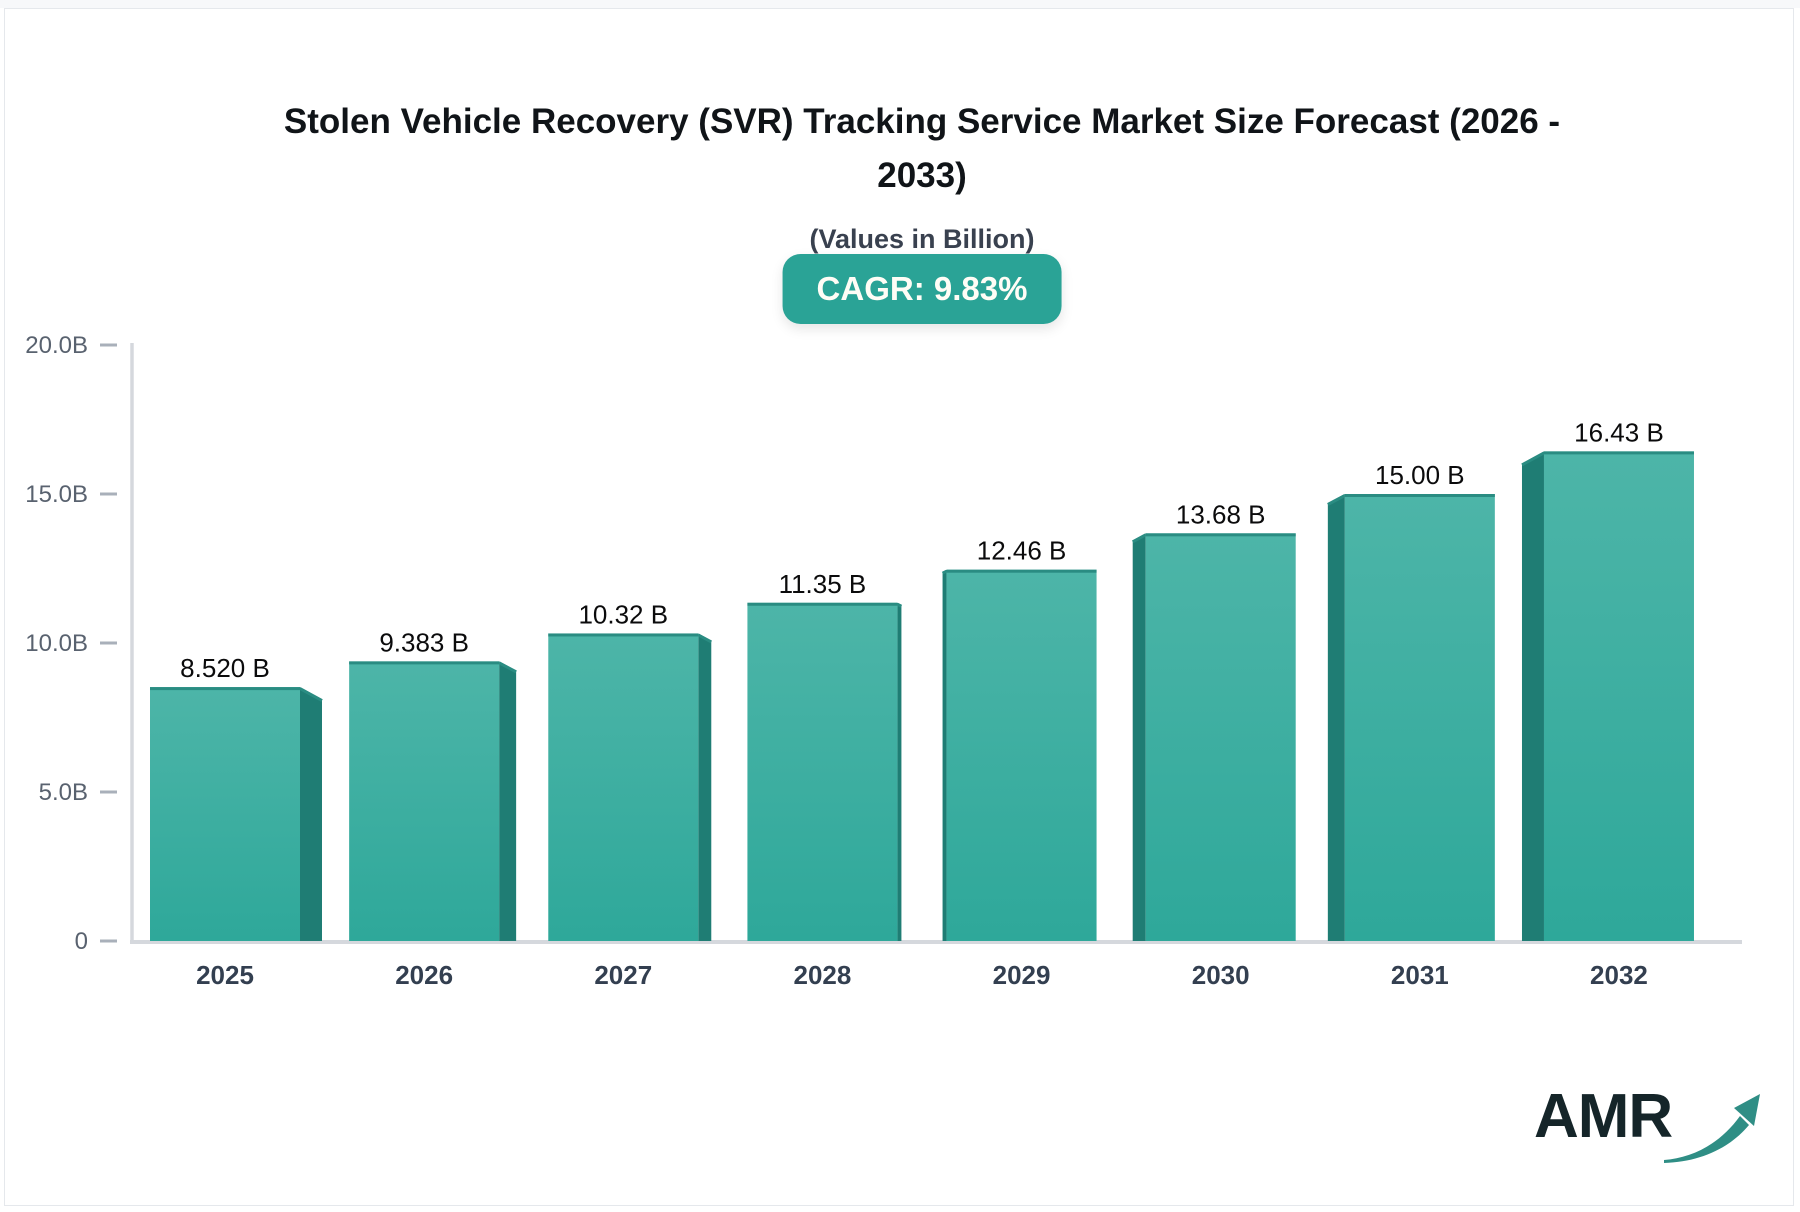 The width and height of the screenshot is (1800, 1212). Describe the element at coordinates (56, 345) in the screenshot. I see `y-axis-label: 20.0B` at that location.